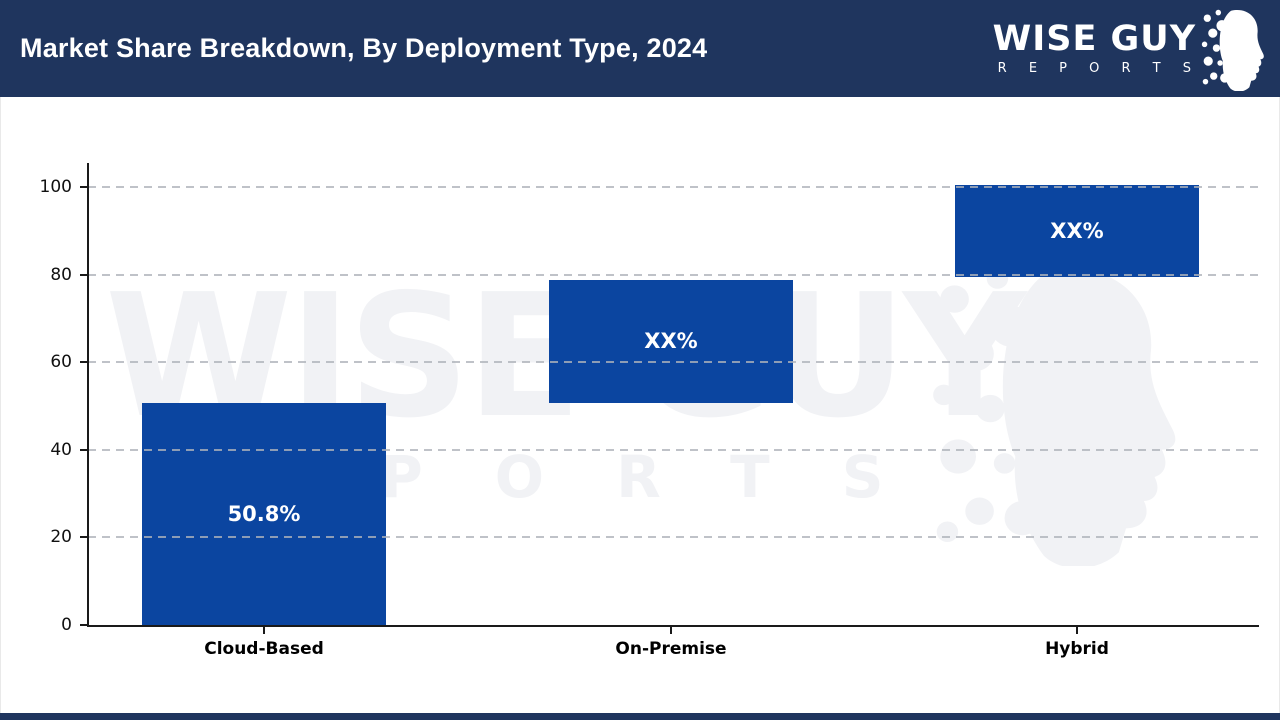 This screenshot has width=1280, height=720. I want to click on y-tick-label: 80, so click(61, 274).